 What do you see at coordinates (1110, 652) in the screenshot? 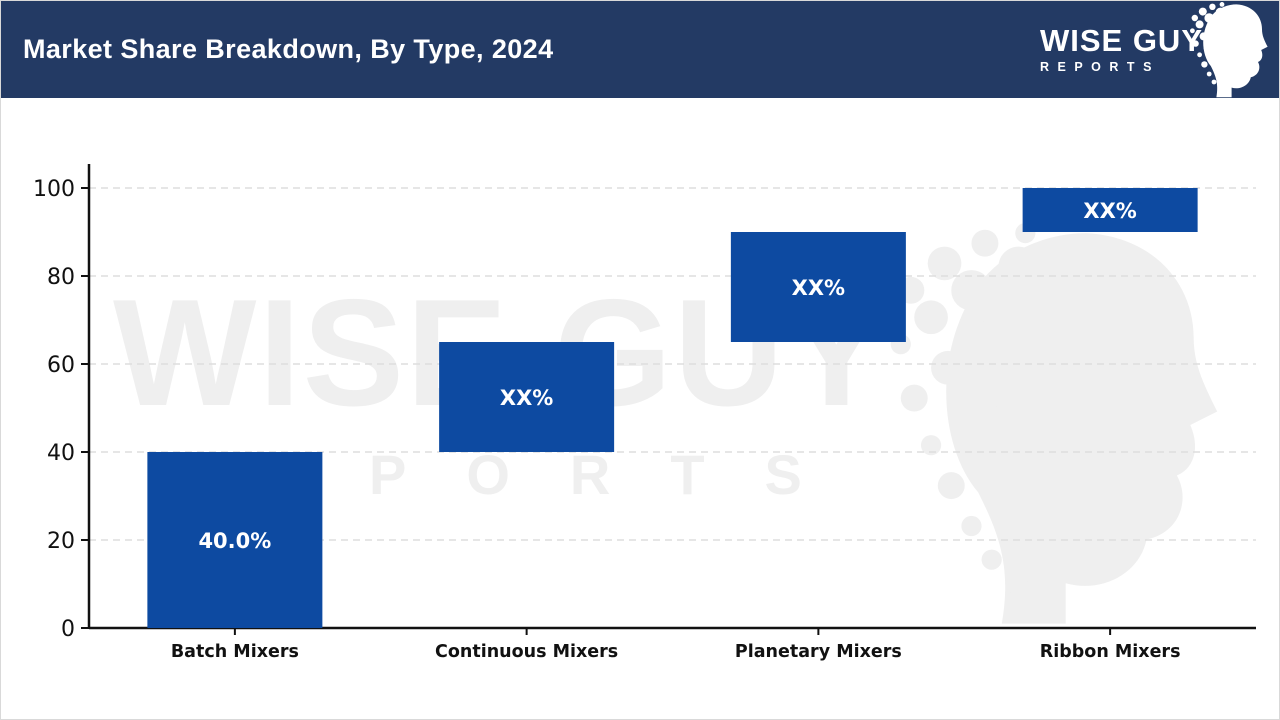
I see `x-tick-label: Ribbon Mixers` at bounding box center [1110, 652].